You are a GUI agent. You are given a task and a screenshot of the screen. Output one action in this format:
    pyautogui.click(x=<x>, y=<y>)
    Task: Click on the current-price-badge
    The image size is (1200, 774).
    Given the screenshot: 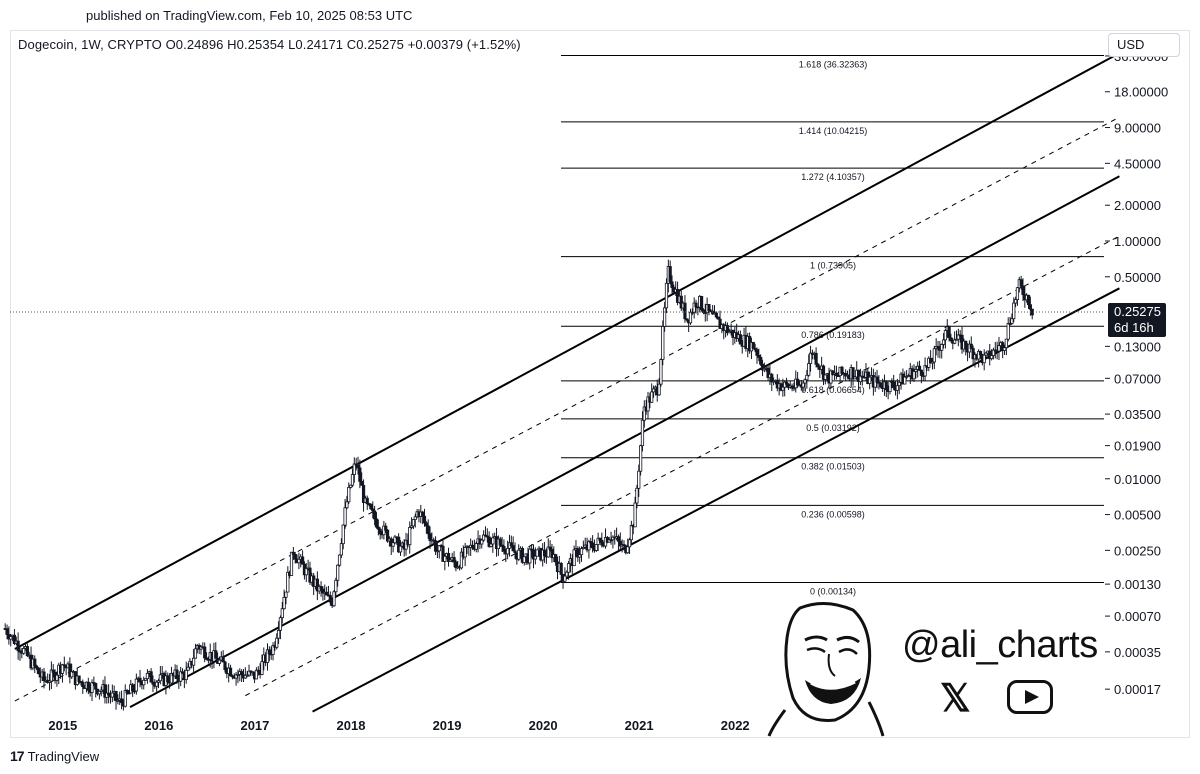 What is the action you would take?
    pyautogui.click(x=1137, y=320)
    